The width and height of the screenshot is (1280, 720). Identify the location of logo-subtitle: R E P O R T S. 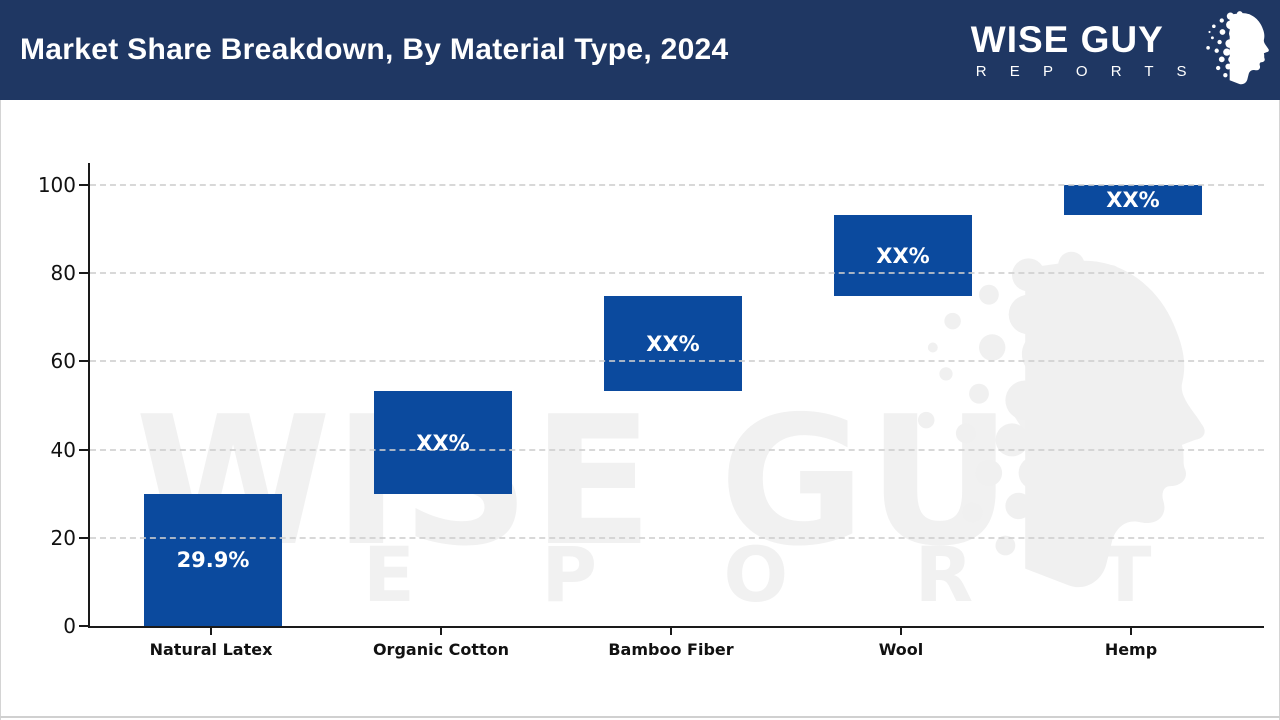
(1085, 71).